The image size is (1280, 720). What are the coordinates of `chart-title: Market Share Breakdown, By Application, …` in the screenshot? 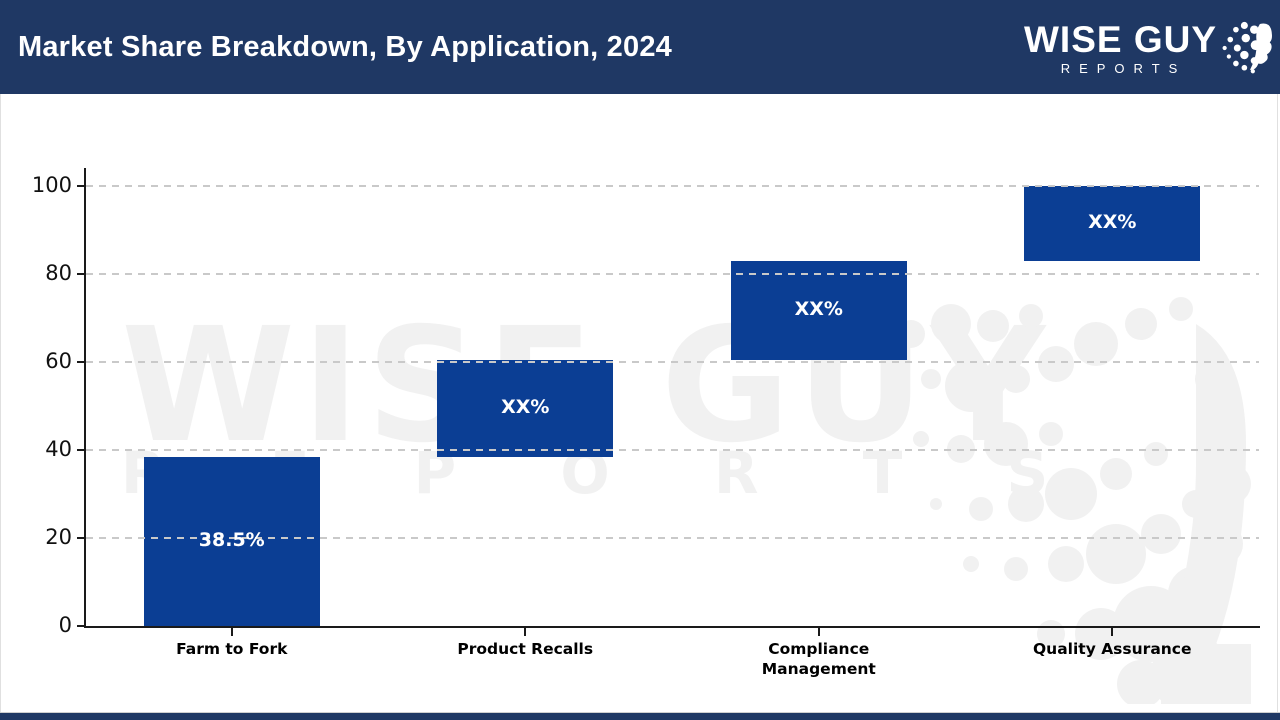 It's located at (345, 46).